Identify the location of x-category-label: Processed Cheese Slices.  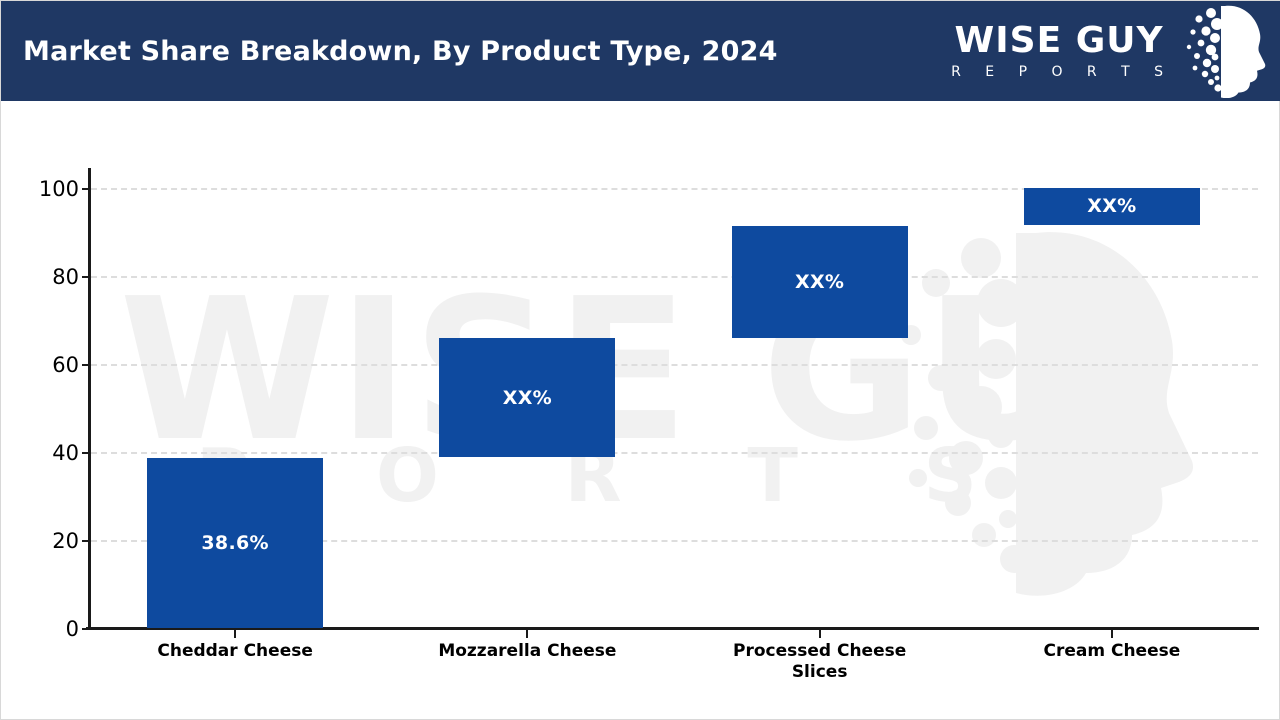
(819, 661).